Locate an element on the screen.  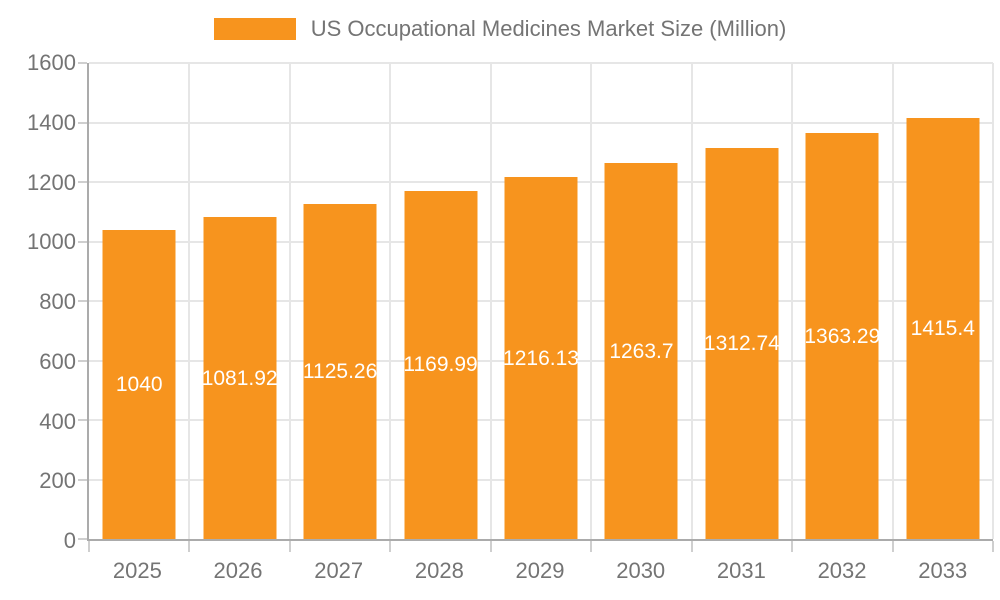
x-tick-label-2033: 2033 is located at coordinates (943, 570).